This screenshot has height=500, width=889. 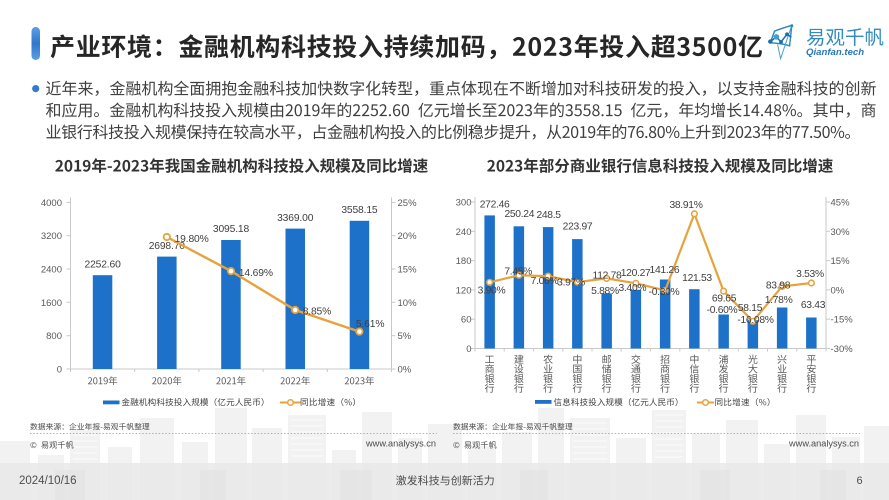 I want to click on svg-text: 3.90%, so click(x=492, y=290).